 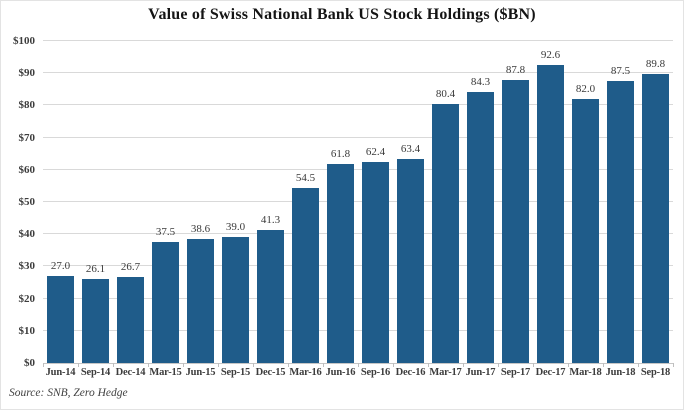 I want to click on bar-slot: 26.1, so click(x=95, y=202).